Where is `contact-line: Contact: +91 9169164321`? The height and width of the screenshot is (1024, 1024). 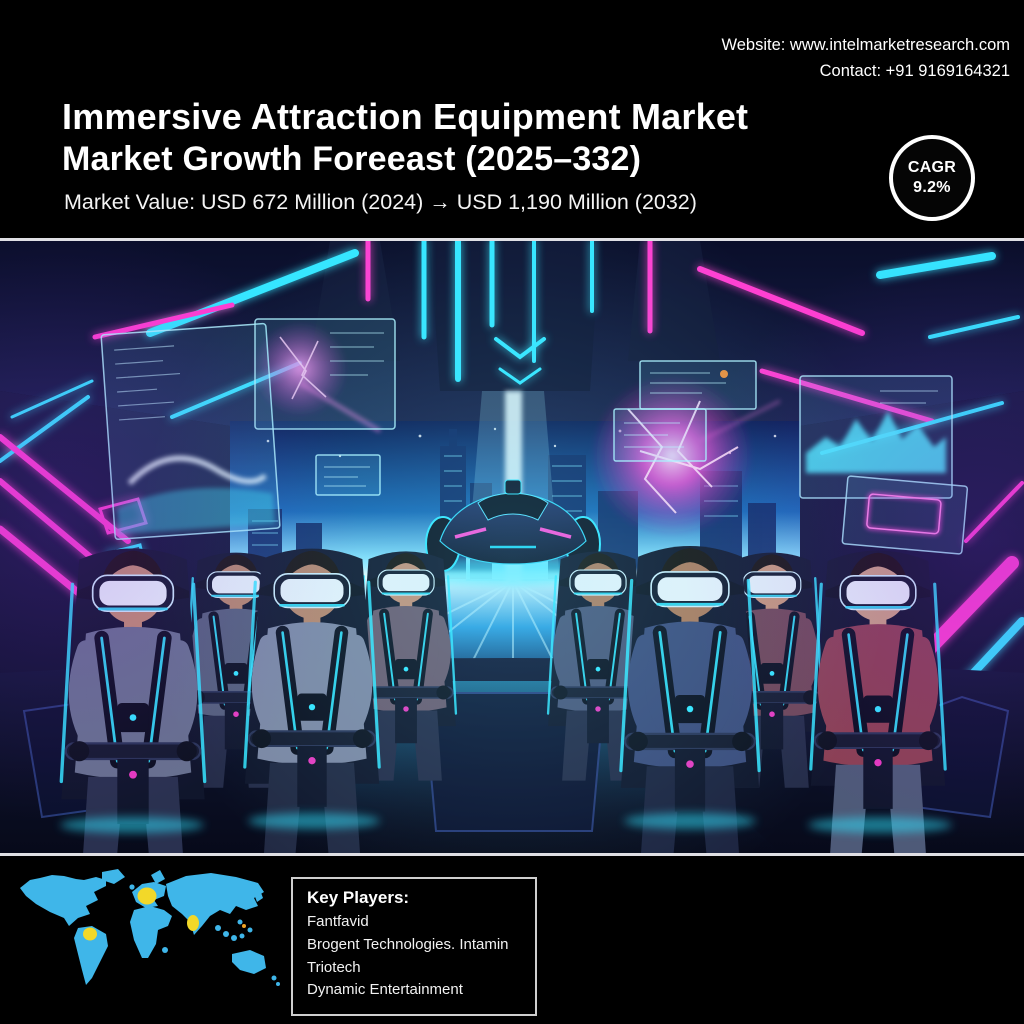 contact-line: Contact: +91 9169164321 is located at coordinates (914, 70).